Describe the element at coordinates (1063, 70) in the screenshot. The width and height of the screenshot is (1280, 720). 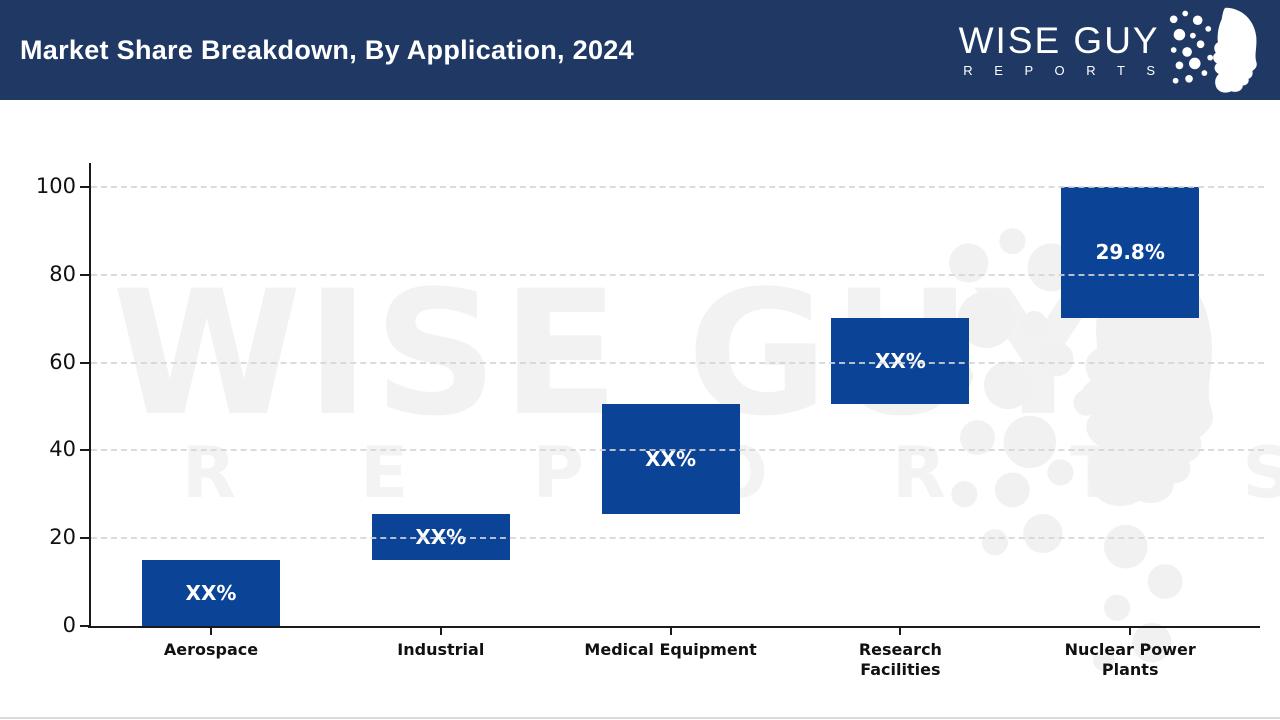
I see `brand-subtitle: R E P O R T S` at that location.